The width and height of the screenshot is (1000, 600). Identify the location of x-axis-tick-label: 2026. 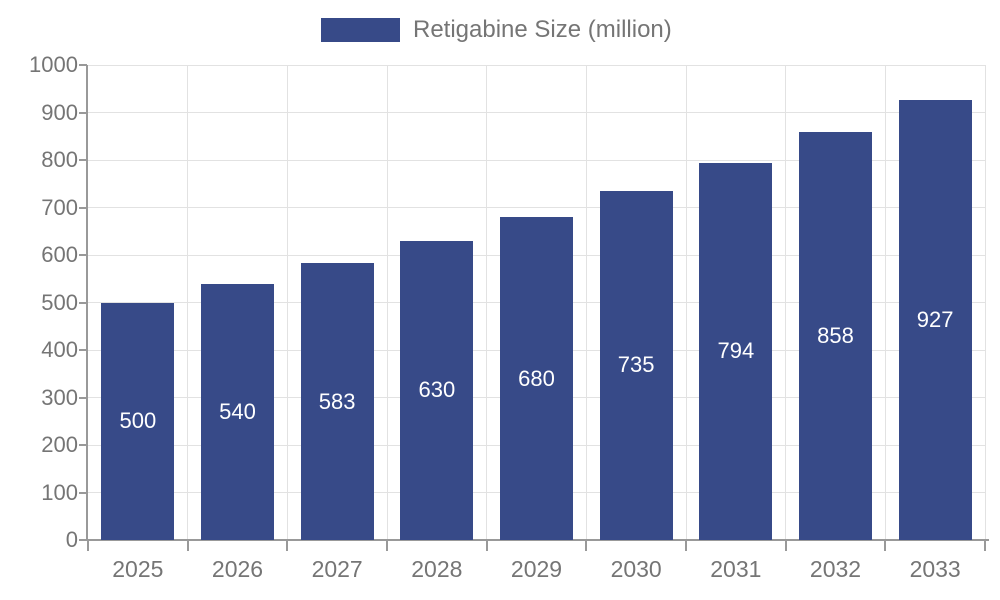
(237, 569).